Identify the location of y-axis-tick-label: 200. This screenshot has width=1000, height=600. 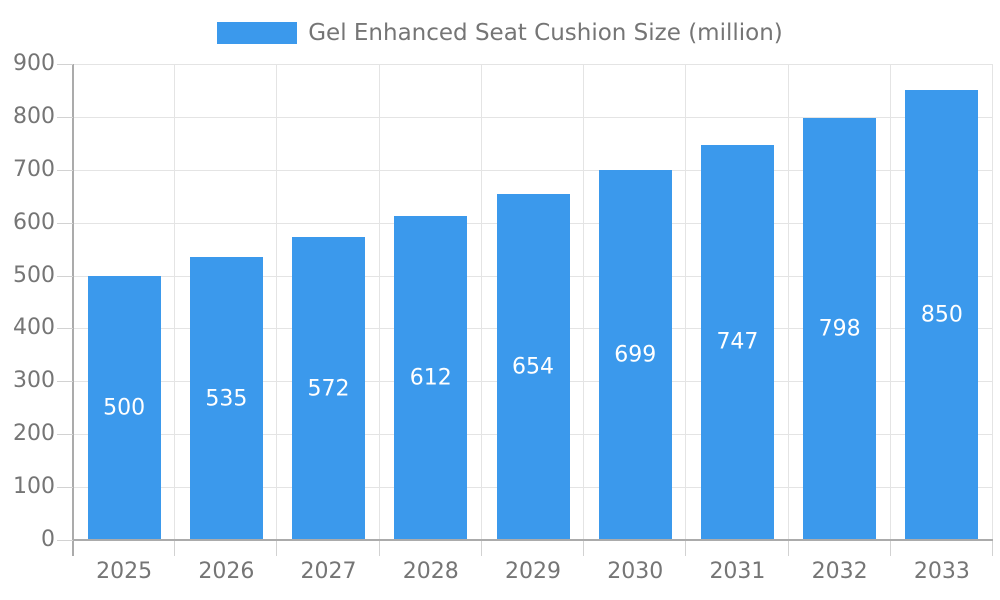
(34, 434).